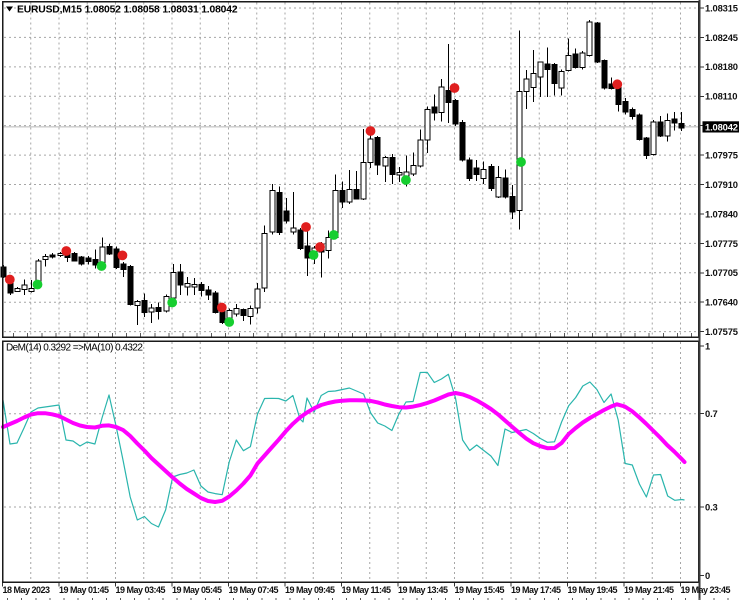  What do you see at coordinates (721, 126) in the screenshot?
I see `svg-text: 1.08042` at bounding box center [721, 126].